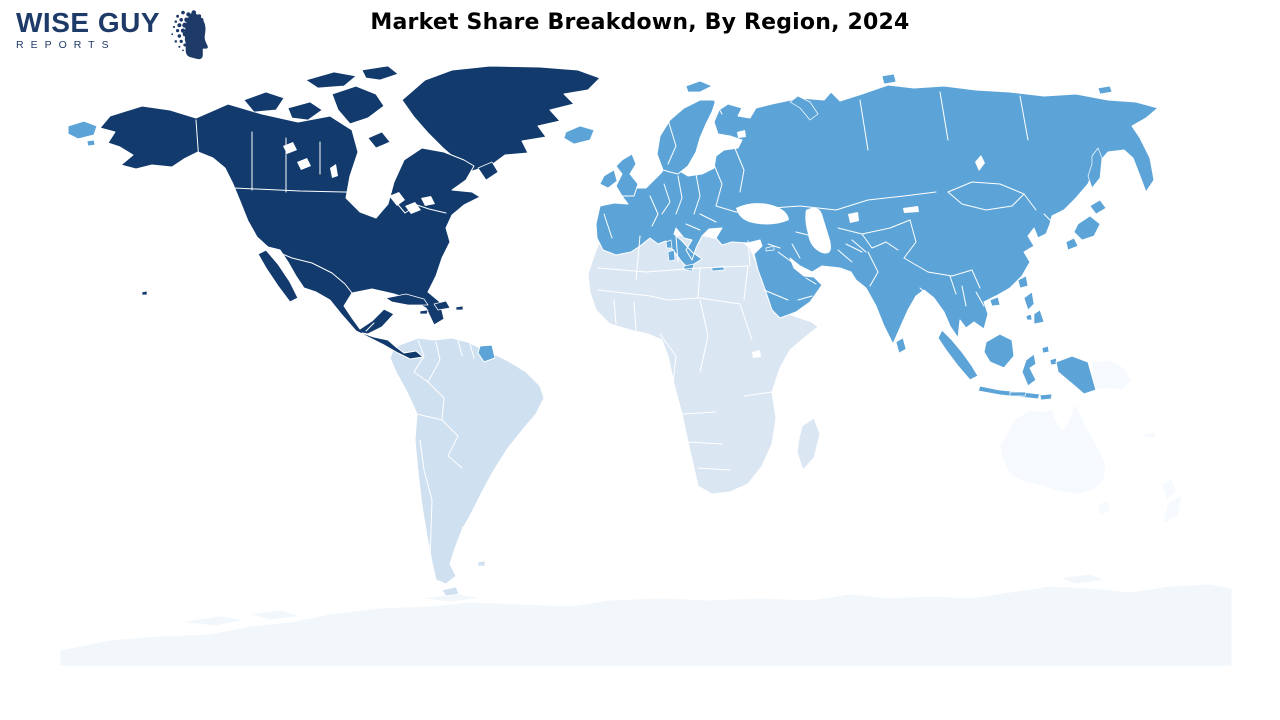  Describe the element at coordinates (901, 345) in the screenshot. I see `sri-lanka` at that location.